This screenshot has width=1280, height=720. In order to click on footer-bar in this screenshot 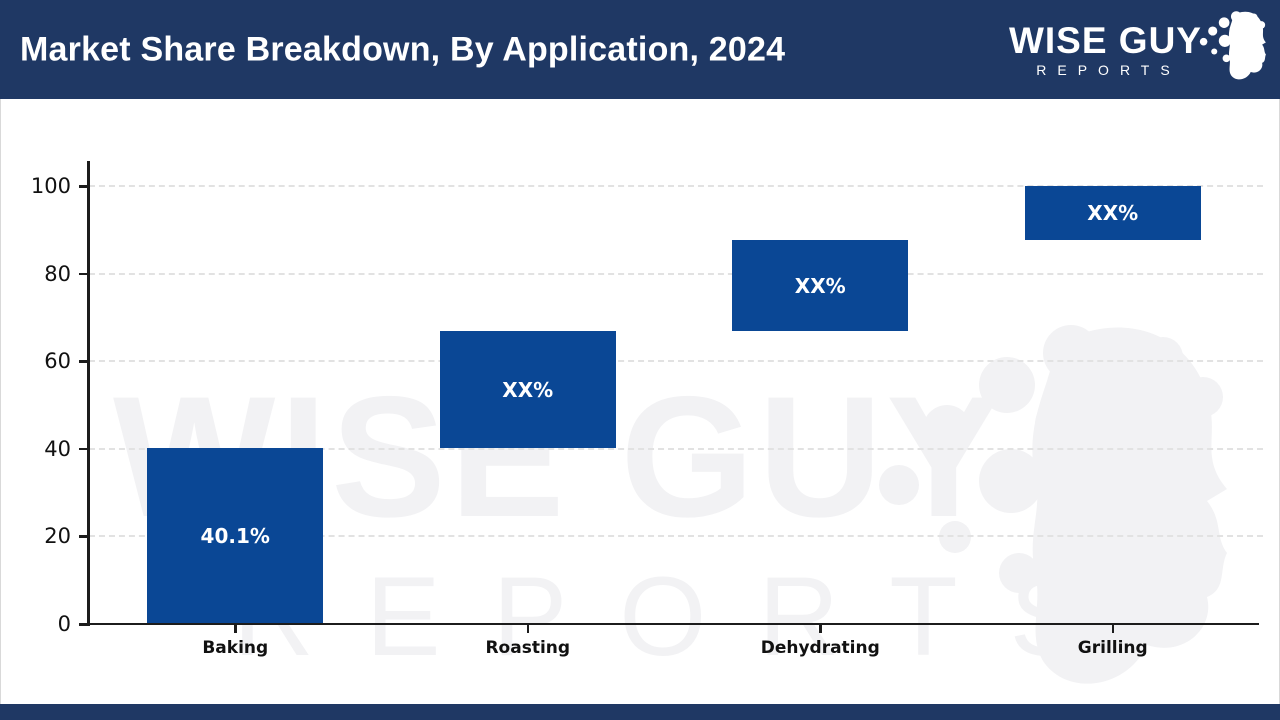, I will do `click(640, 712)`.